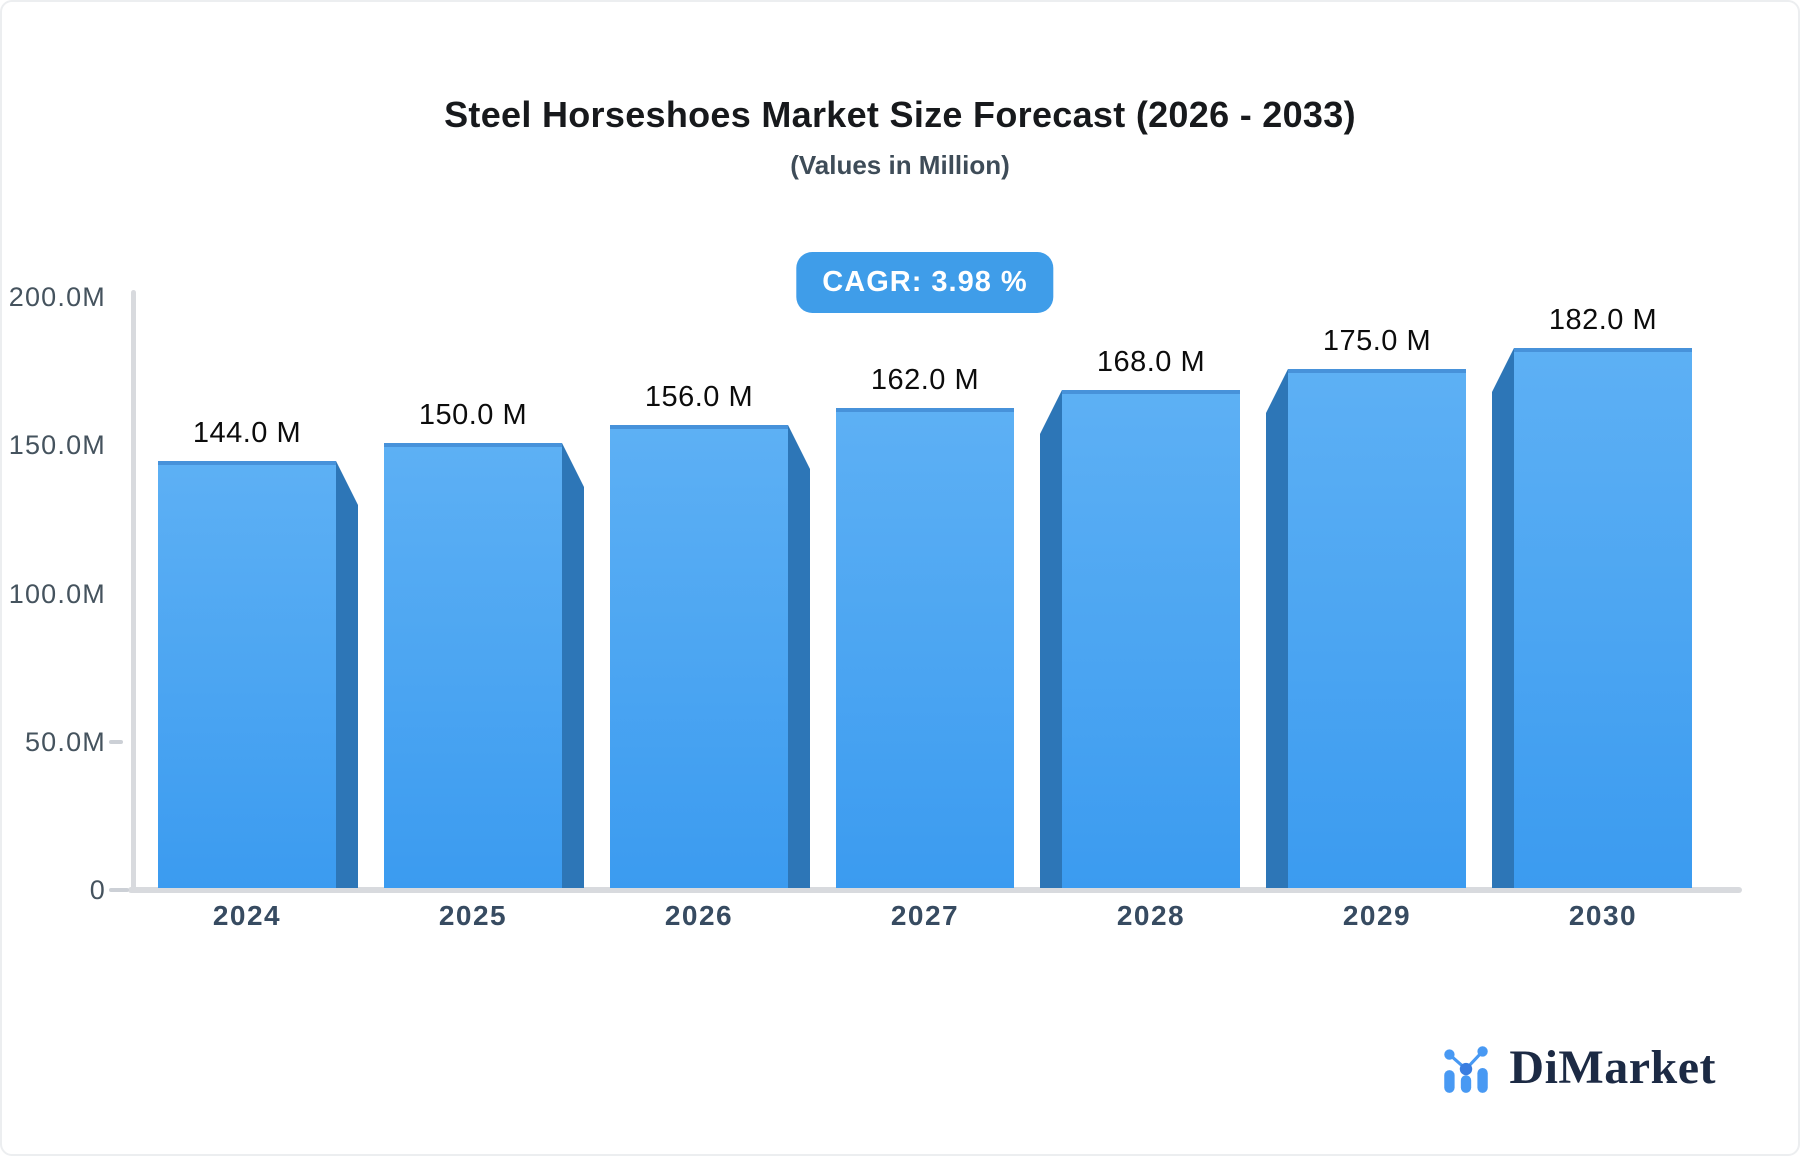 Image resolution: width=1800 pixels, height=1156 pixels. What do you see at coordinates (133, 591) in the screenshot?
I see `y-axis-line` at bounding box center [133, 591].